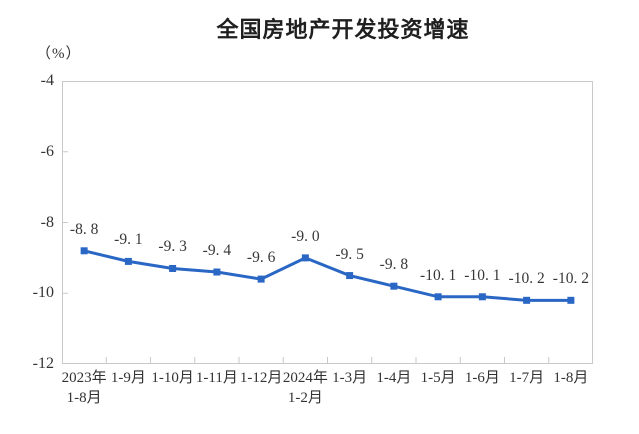 Image resolution: width=639 pixels, height=434 pixels. I want to click on y-axis-tick-label: -8, so click(47, 222).